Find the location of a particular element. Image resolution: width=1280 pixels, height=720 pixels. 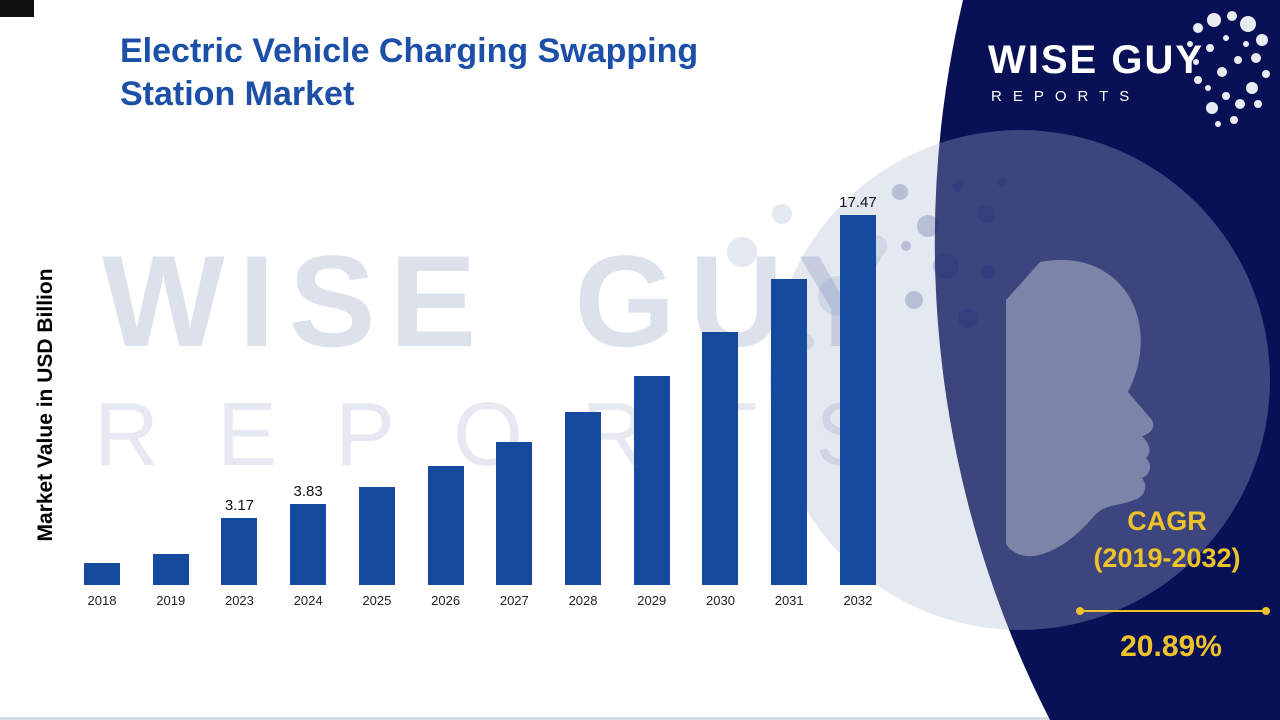

brand-name: WISE GUY is located at coordinates (1096, 60).